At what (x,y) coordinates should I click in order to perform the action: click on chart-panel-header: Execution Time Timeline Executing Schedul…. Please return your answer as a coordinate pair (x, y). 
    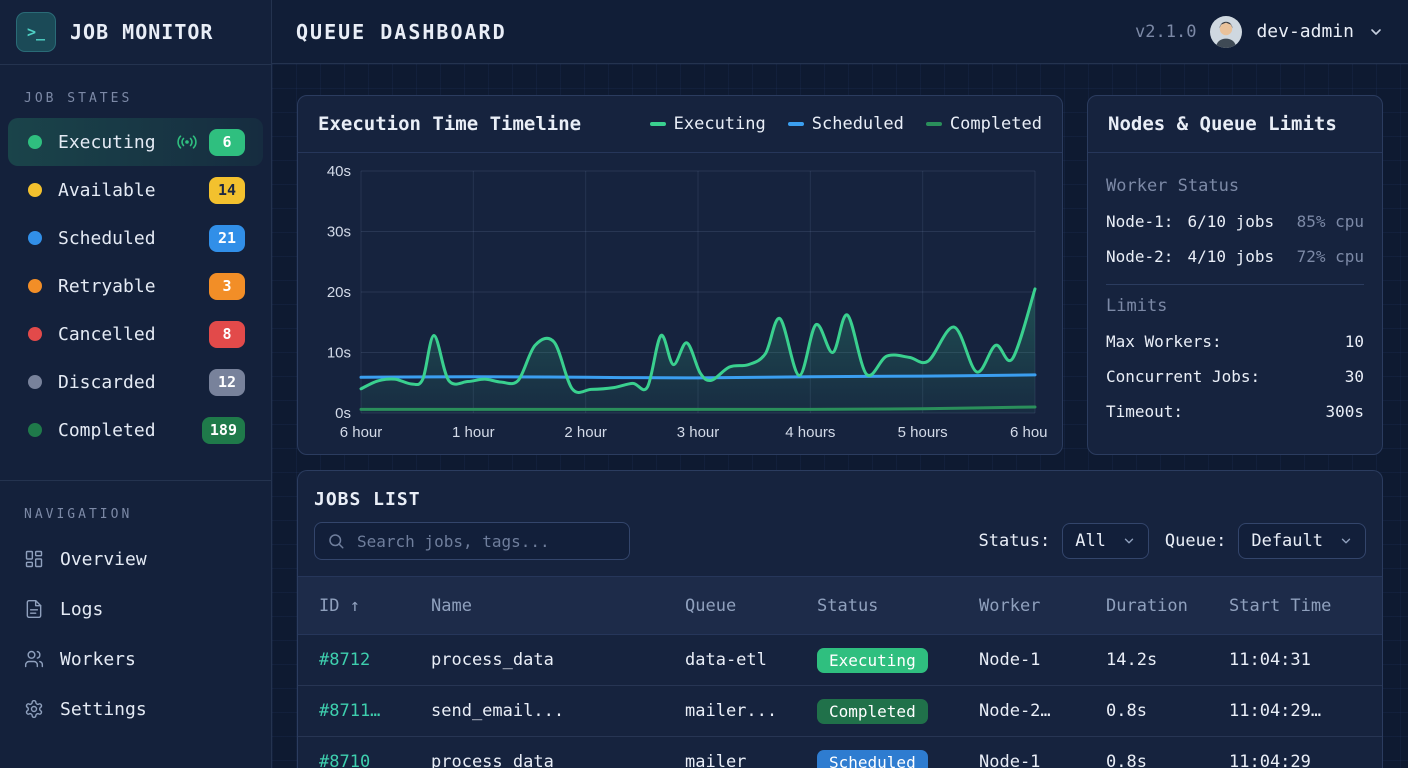
    Looking at the image, I should click on (680, 124).